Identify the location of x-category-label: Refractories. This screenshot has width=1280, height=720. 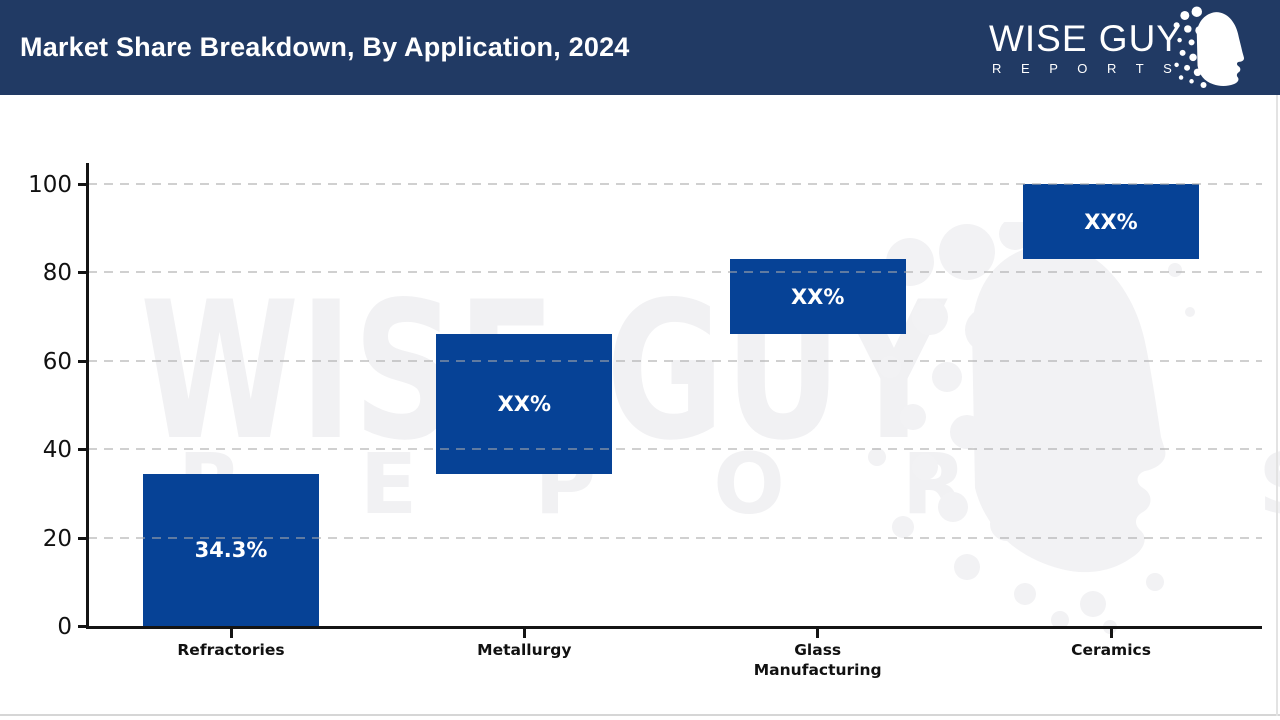
(231, 650).